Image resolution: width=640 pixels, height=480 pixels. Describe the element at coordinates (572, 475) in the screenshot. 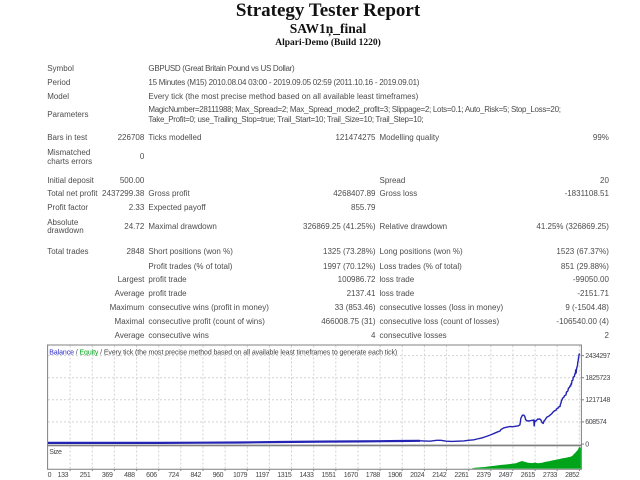

I see `svg-text: 2852` at that location.